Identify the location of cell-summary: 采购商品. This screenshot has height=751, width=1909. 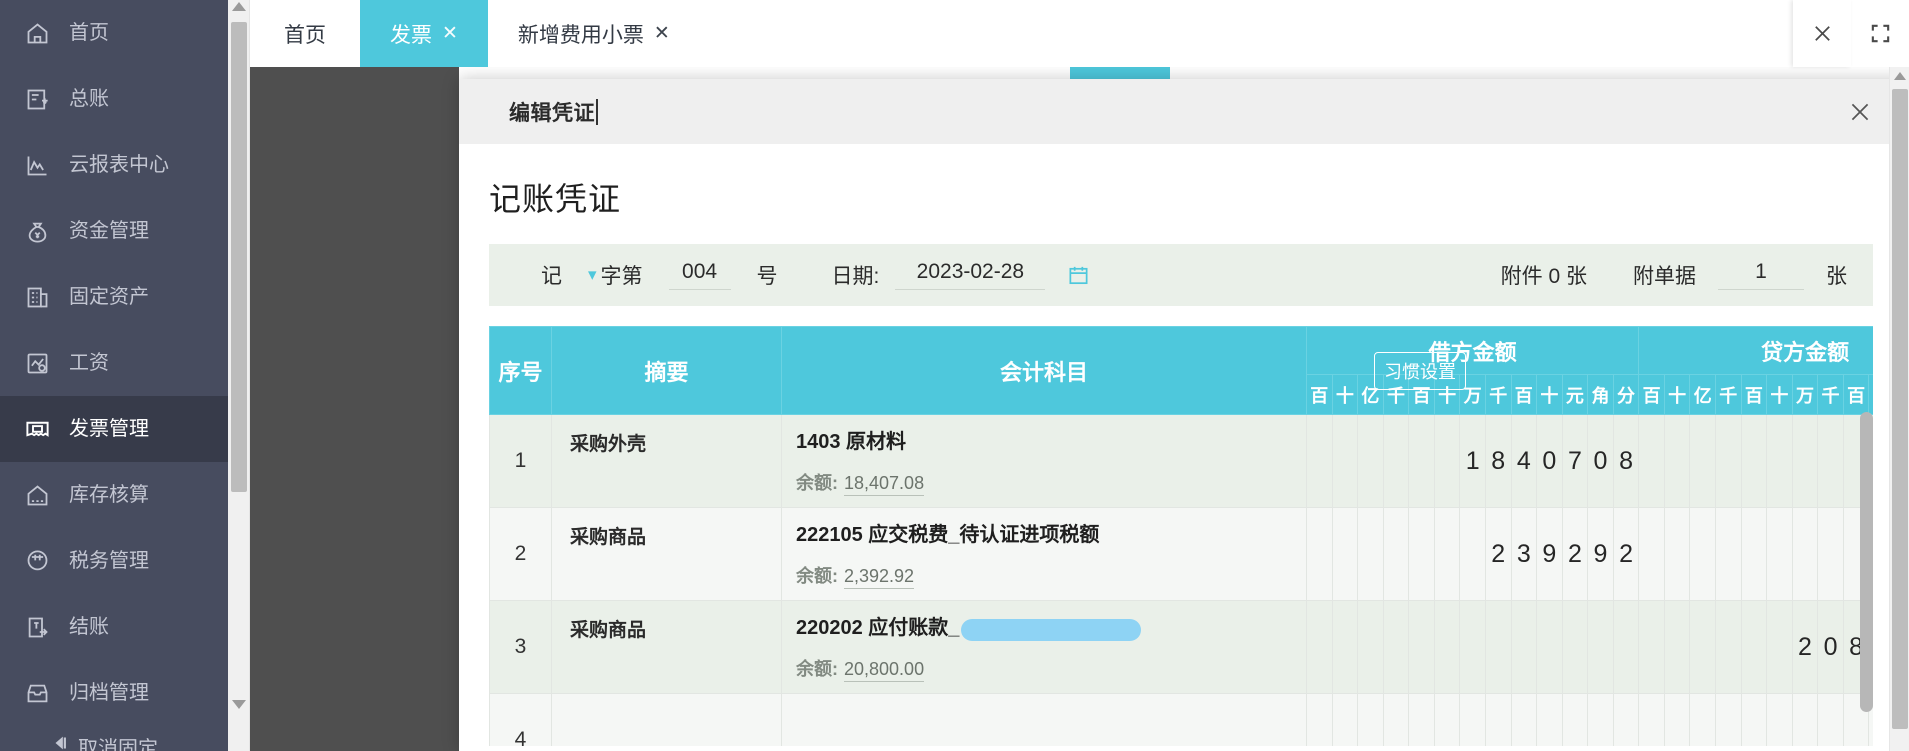
(666, 554).